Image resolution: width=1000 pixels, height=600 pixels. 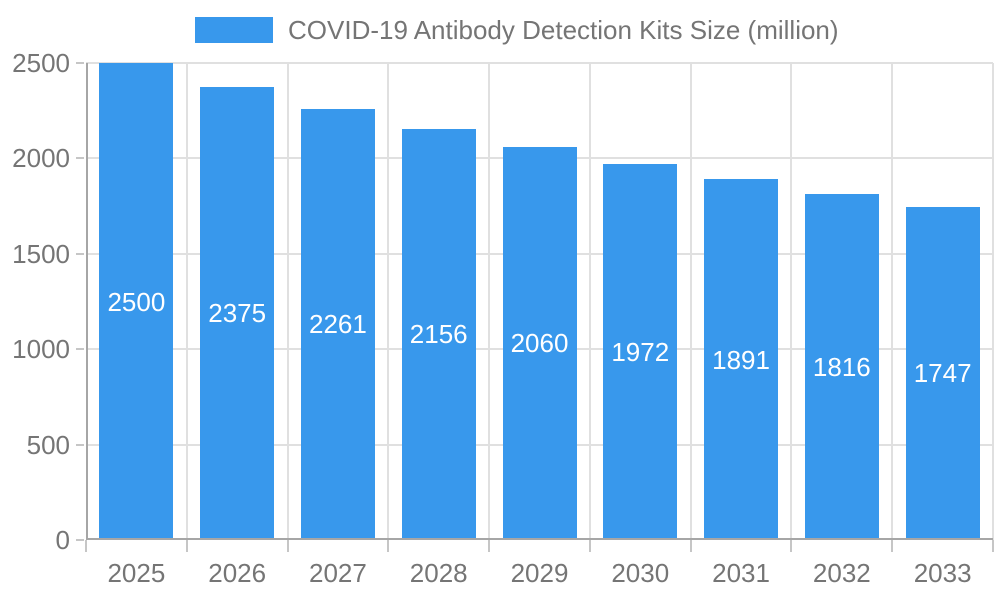 I want to click on x-axis-tick-label: 2031, so click(x=741, y=573).